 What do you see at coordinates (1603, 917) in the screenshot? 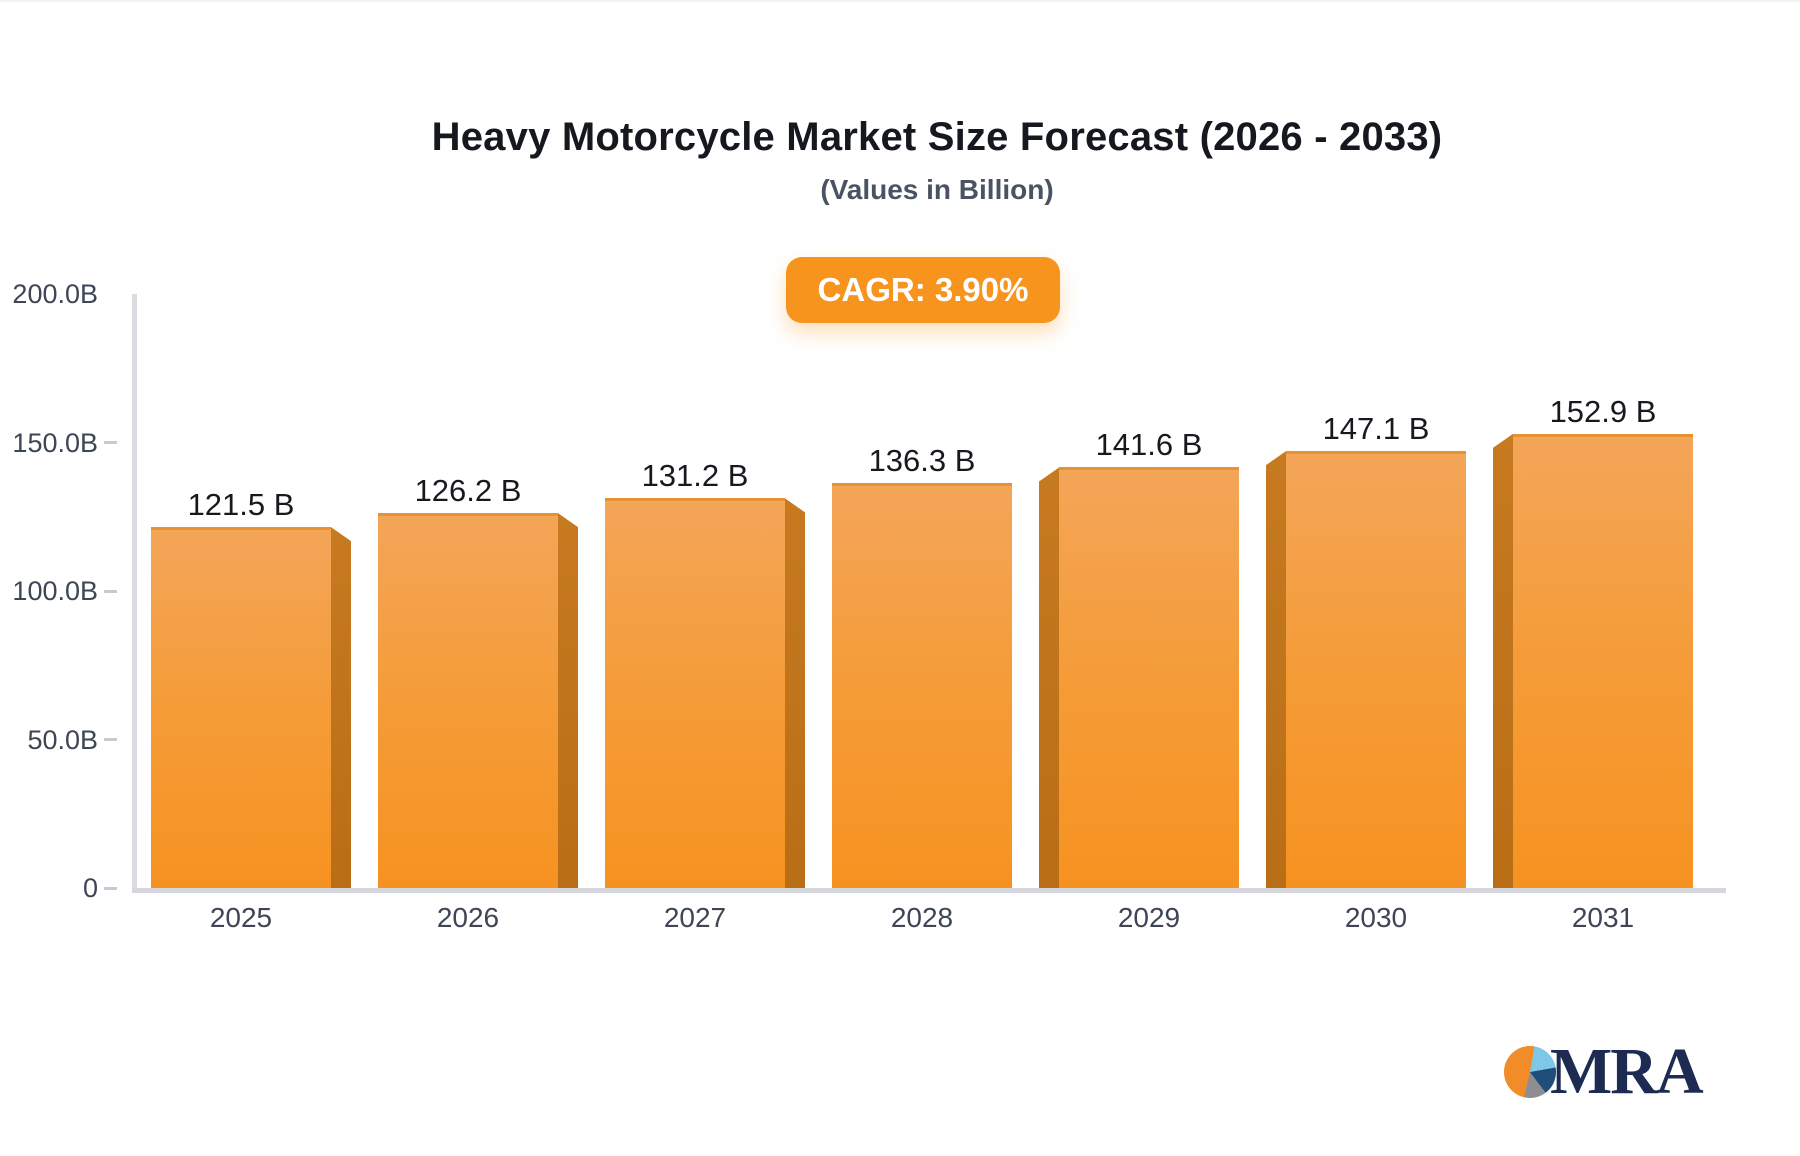
I see `x-axis-label: 2031` at bounding box center [1603, 917].